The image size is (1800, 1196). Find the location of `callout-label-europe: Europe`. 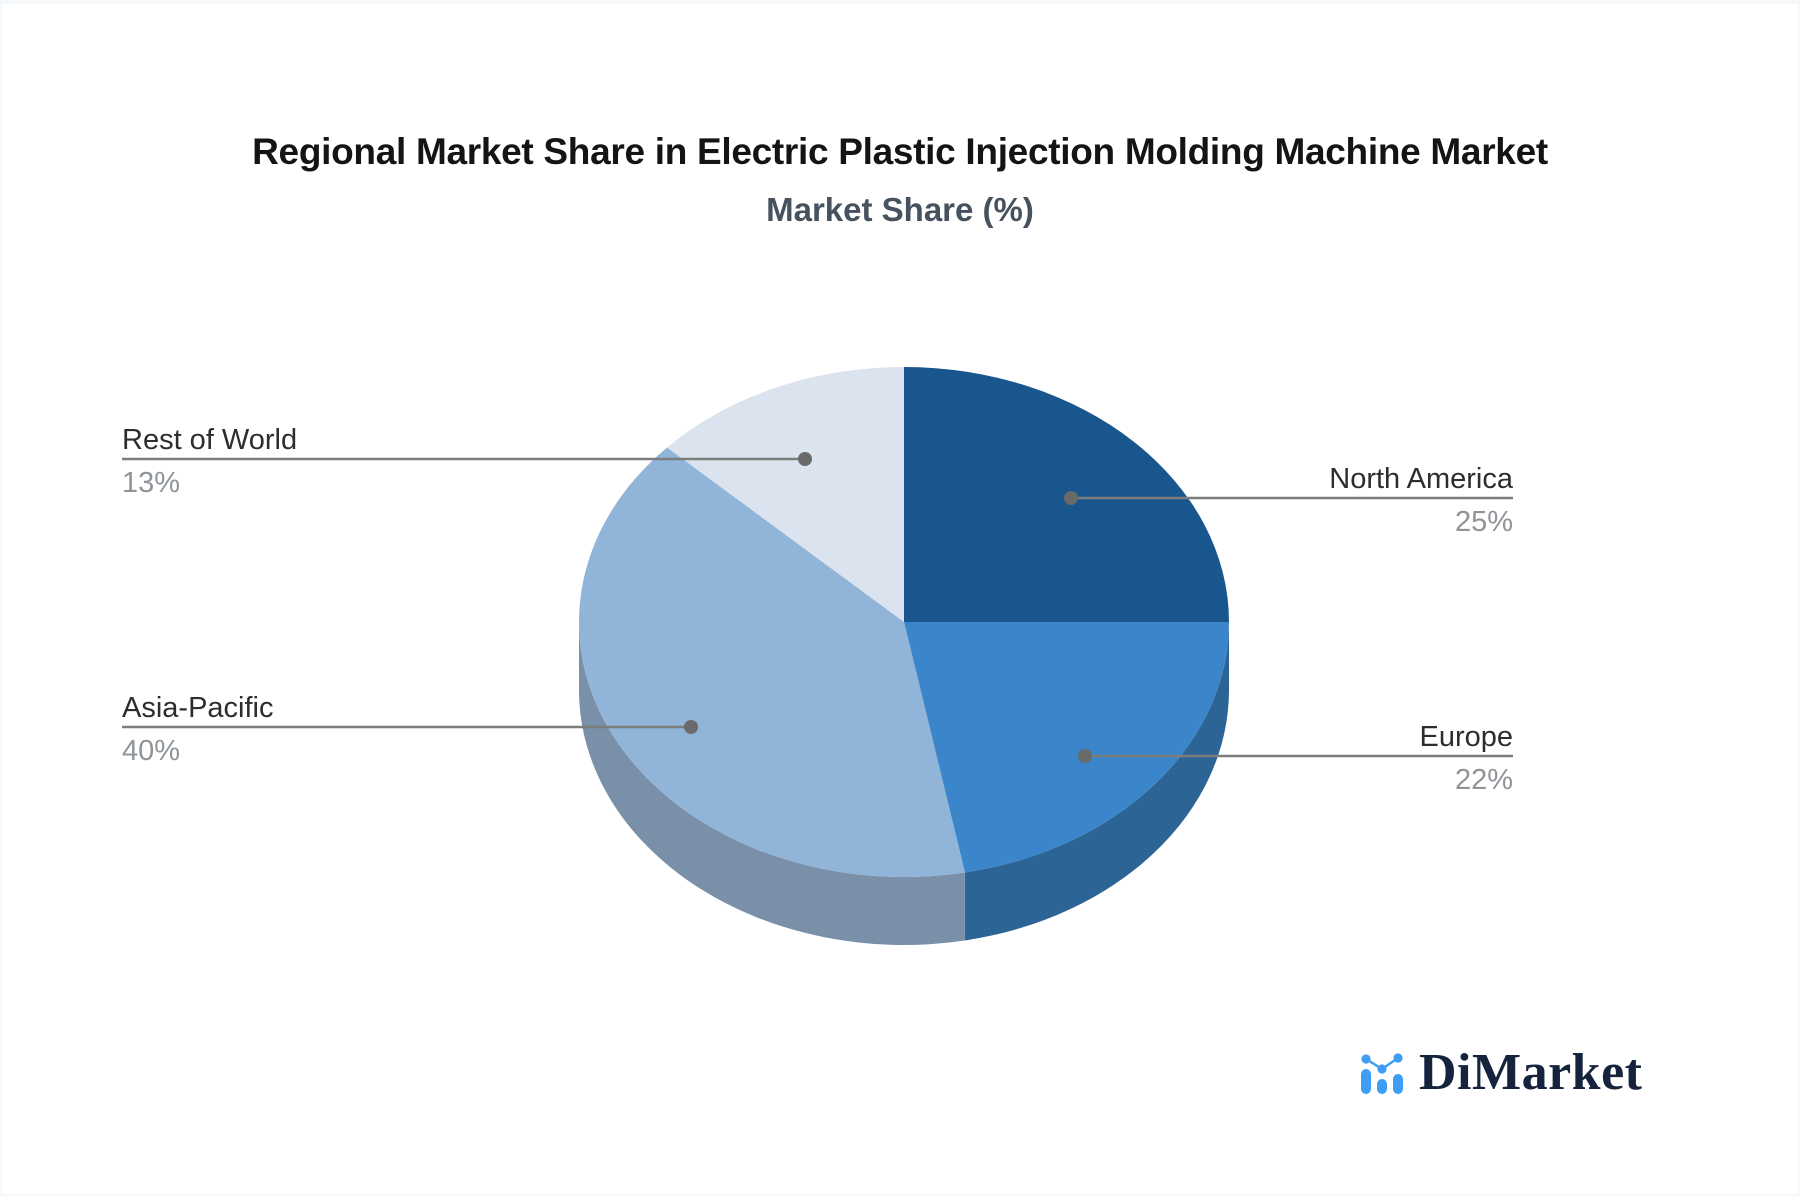

callout-label-europe: Europe is located at coordinates (1466, 737).